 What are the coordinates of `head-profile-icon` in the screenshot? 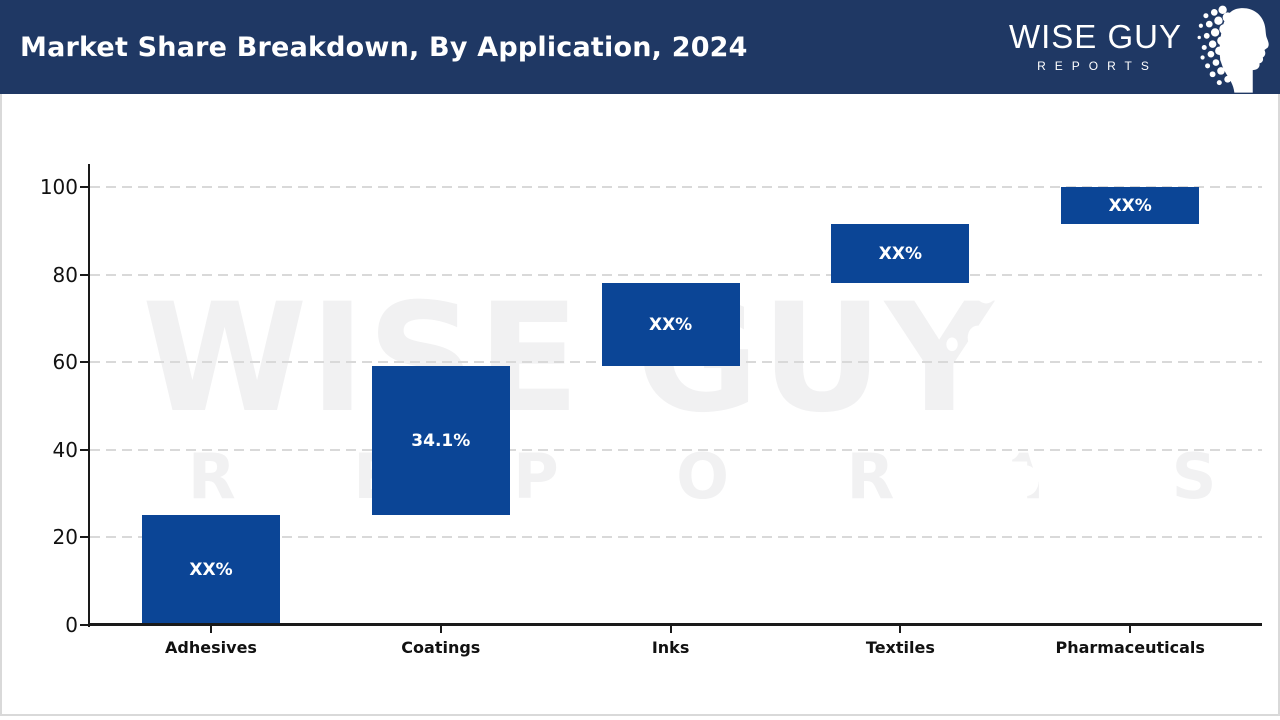 It's located at (1233, 49).